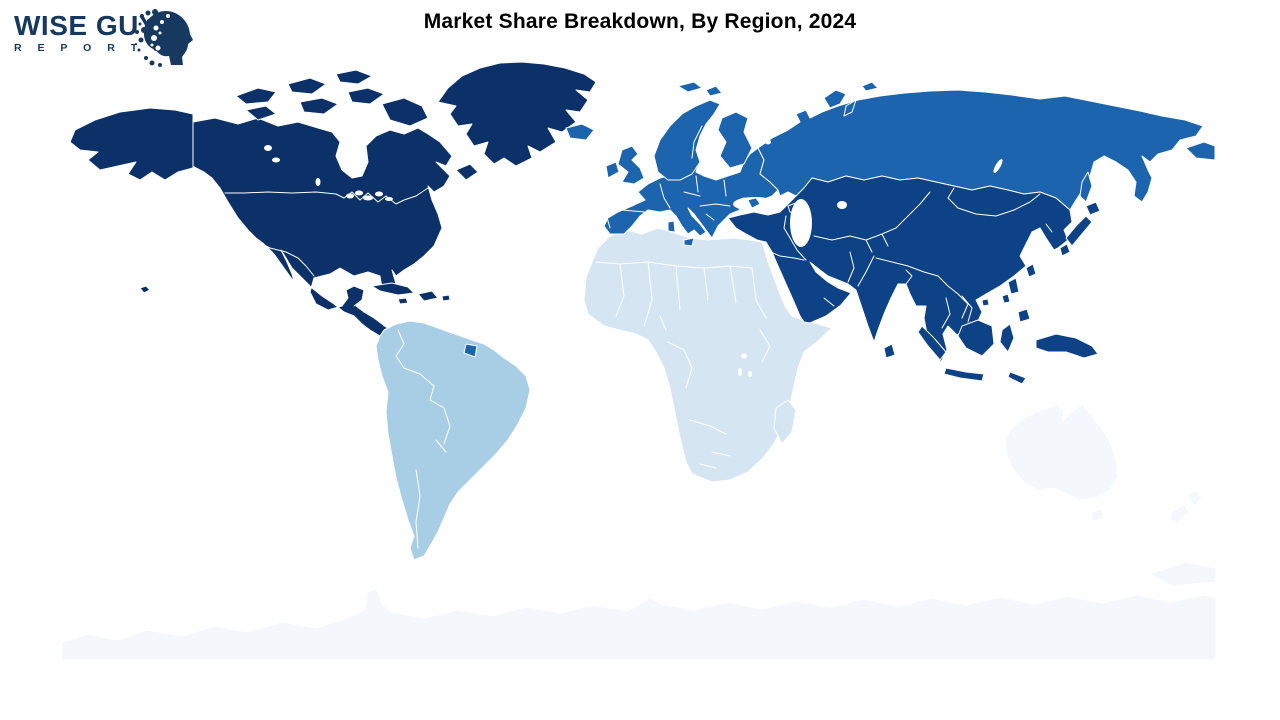 The height and width of the screenshot is (720, 1280). What do you see at coordinates (955, 302) in the screenshot?
I see `border-indochina` at bounding box center [955, 302].